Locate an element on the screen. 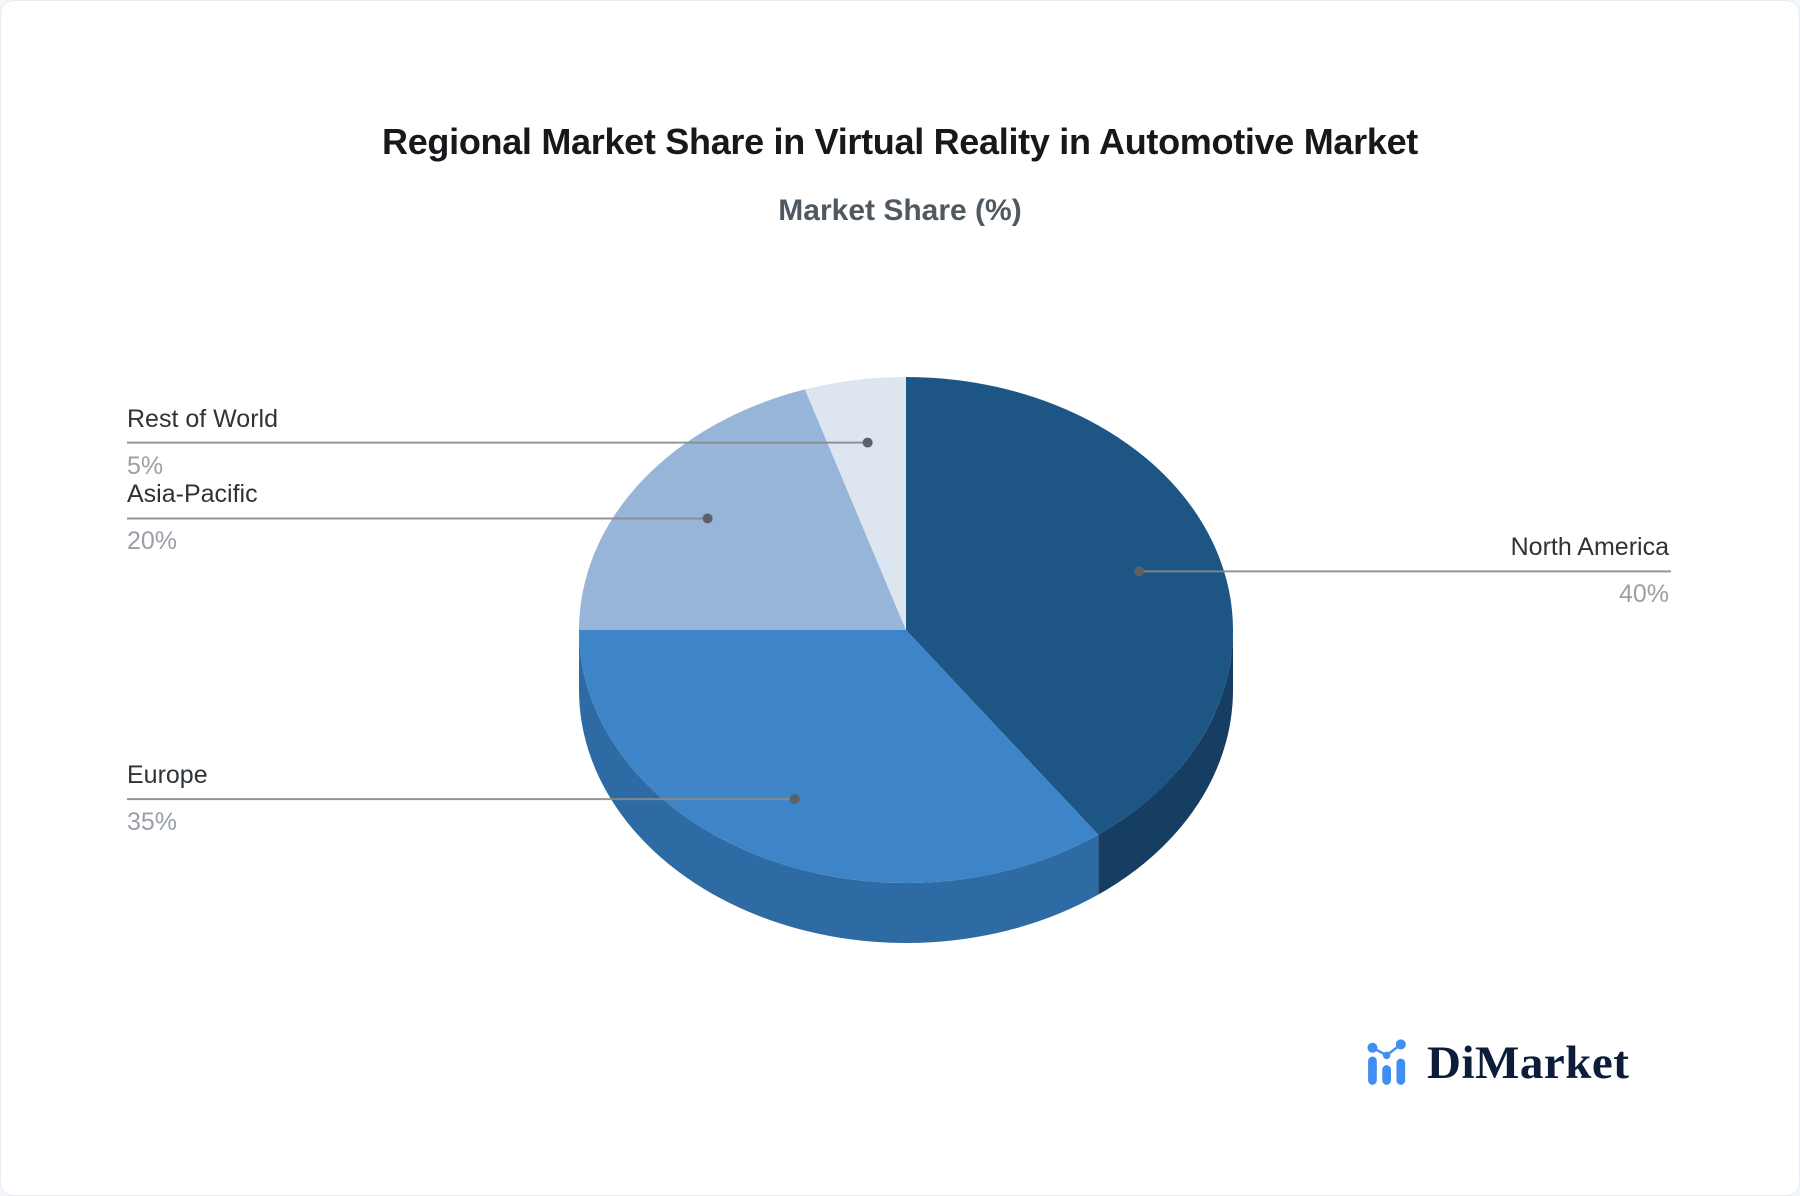  chart-subtitle: Market Share (%) is located at coordinates (900, 210).